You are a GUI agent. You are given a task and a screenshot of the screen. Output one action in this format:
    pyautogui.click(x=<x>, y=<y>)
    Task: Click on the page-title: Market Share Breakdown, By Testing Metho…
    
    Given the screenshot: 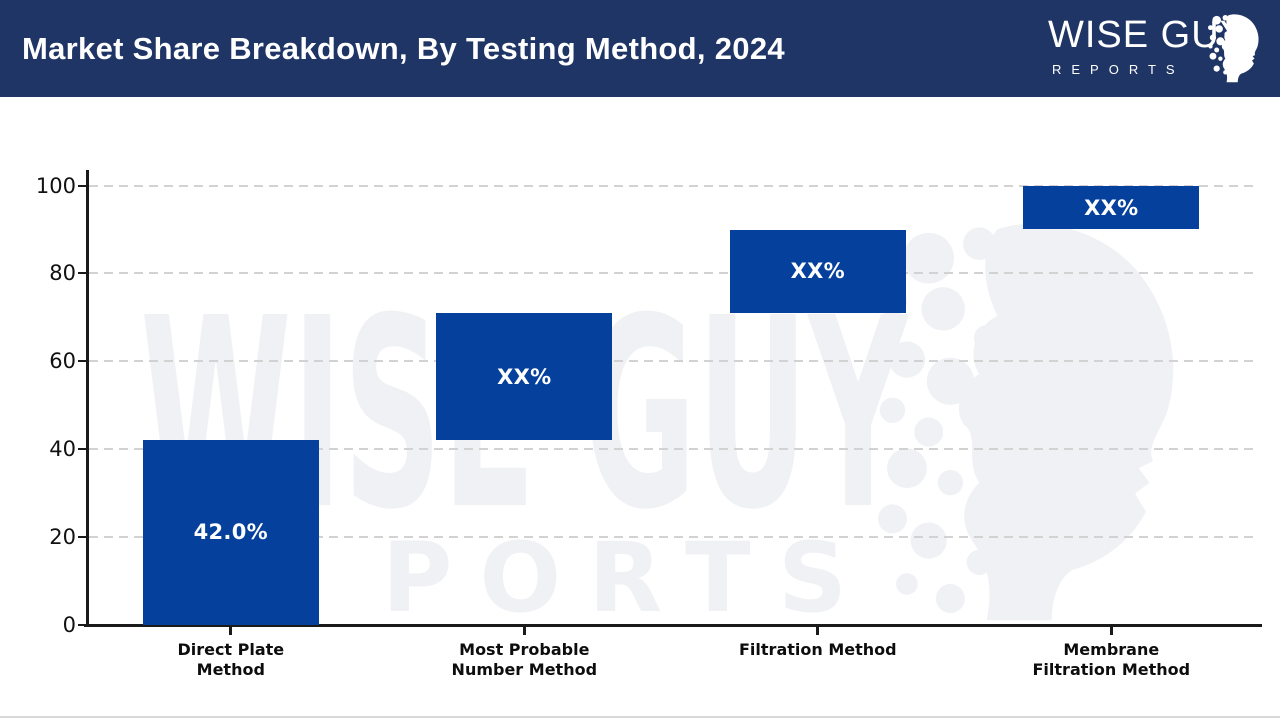 What is the action you would take?
    pyautogui.click(x=403, y=48)
    